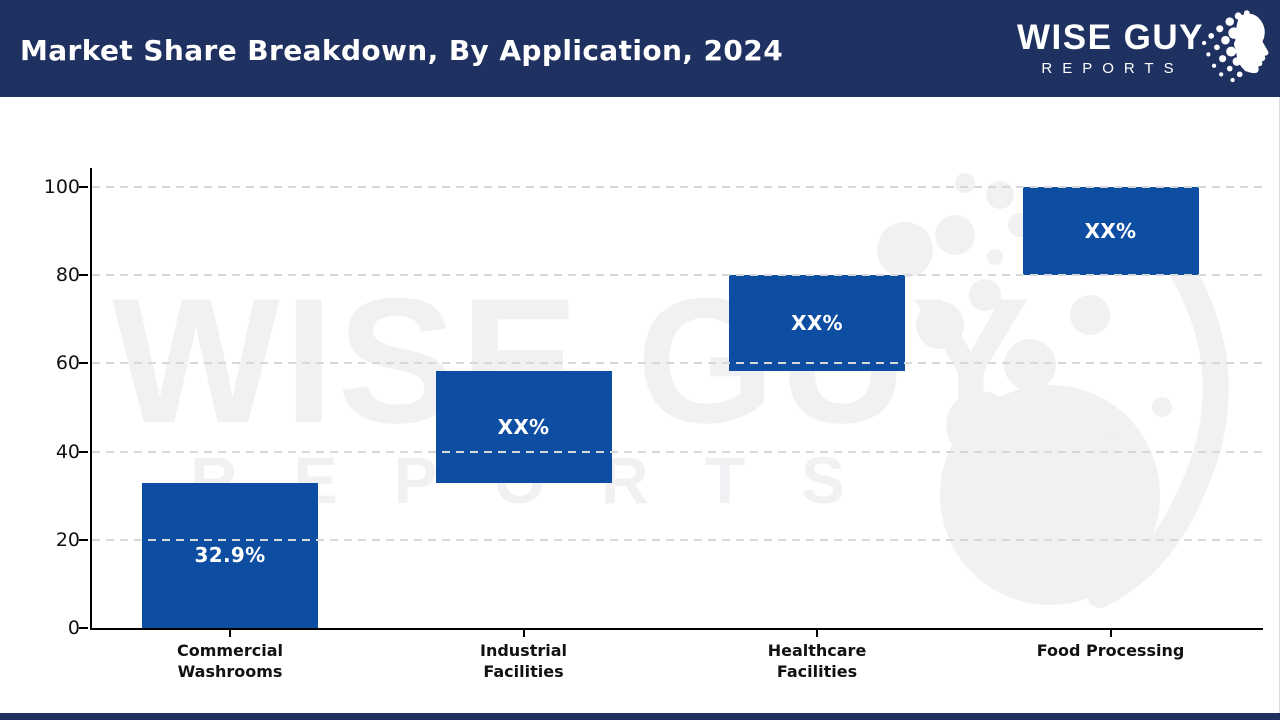 This screenshot has height=720, width=1280. I want to click on bar-healthcare-facilities: XX%, so click(817, 323).